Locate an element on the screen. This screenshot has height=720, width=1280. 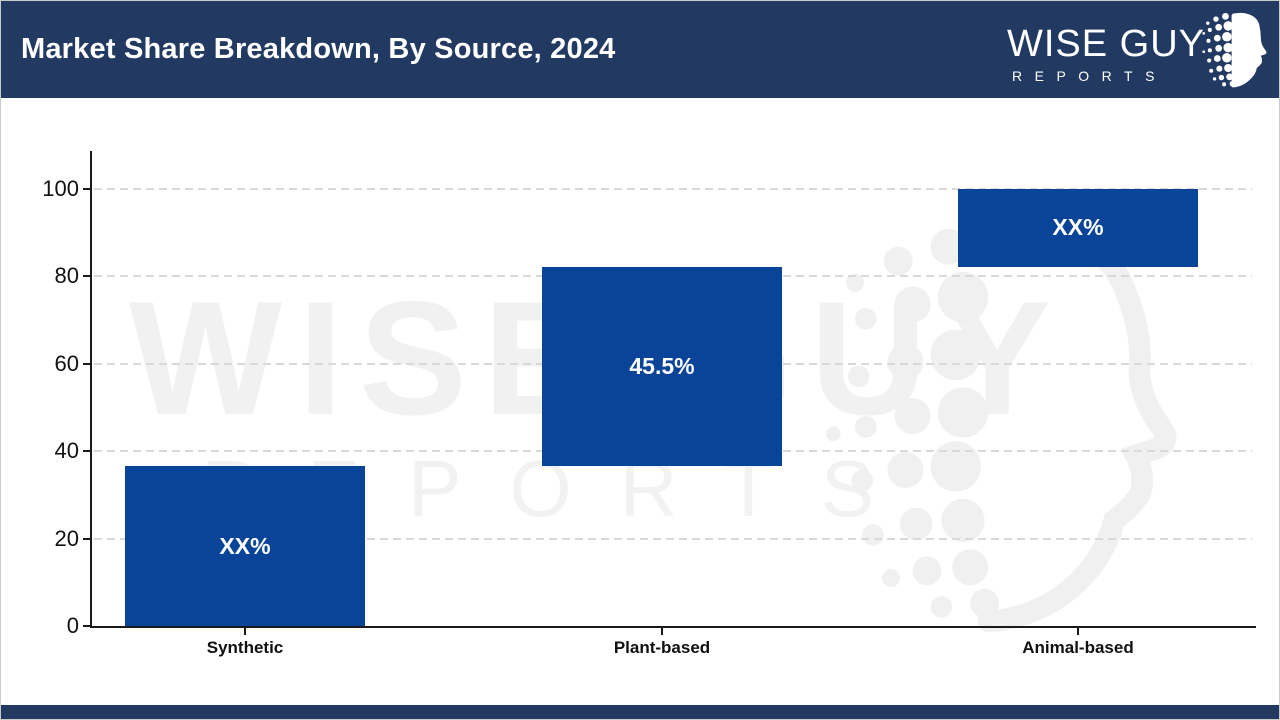
footer-band is located at coordinates (640, 712).